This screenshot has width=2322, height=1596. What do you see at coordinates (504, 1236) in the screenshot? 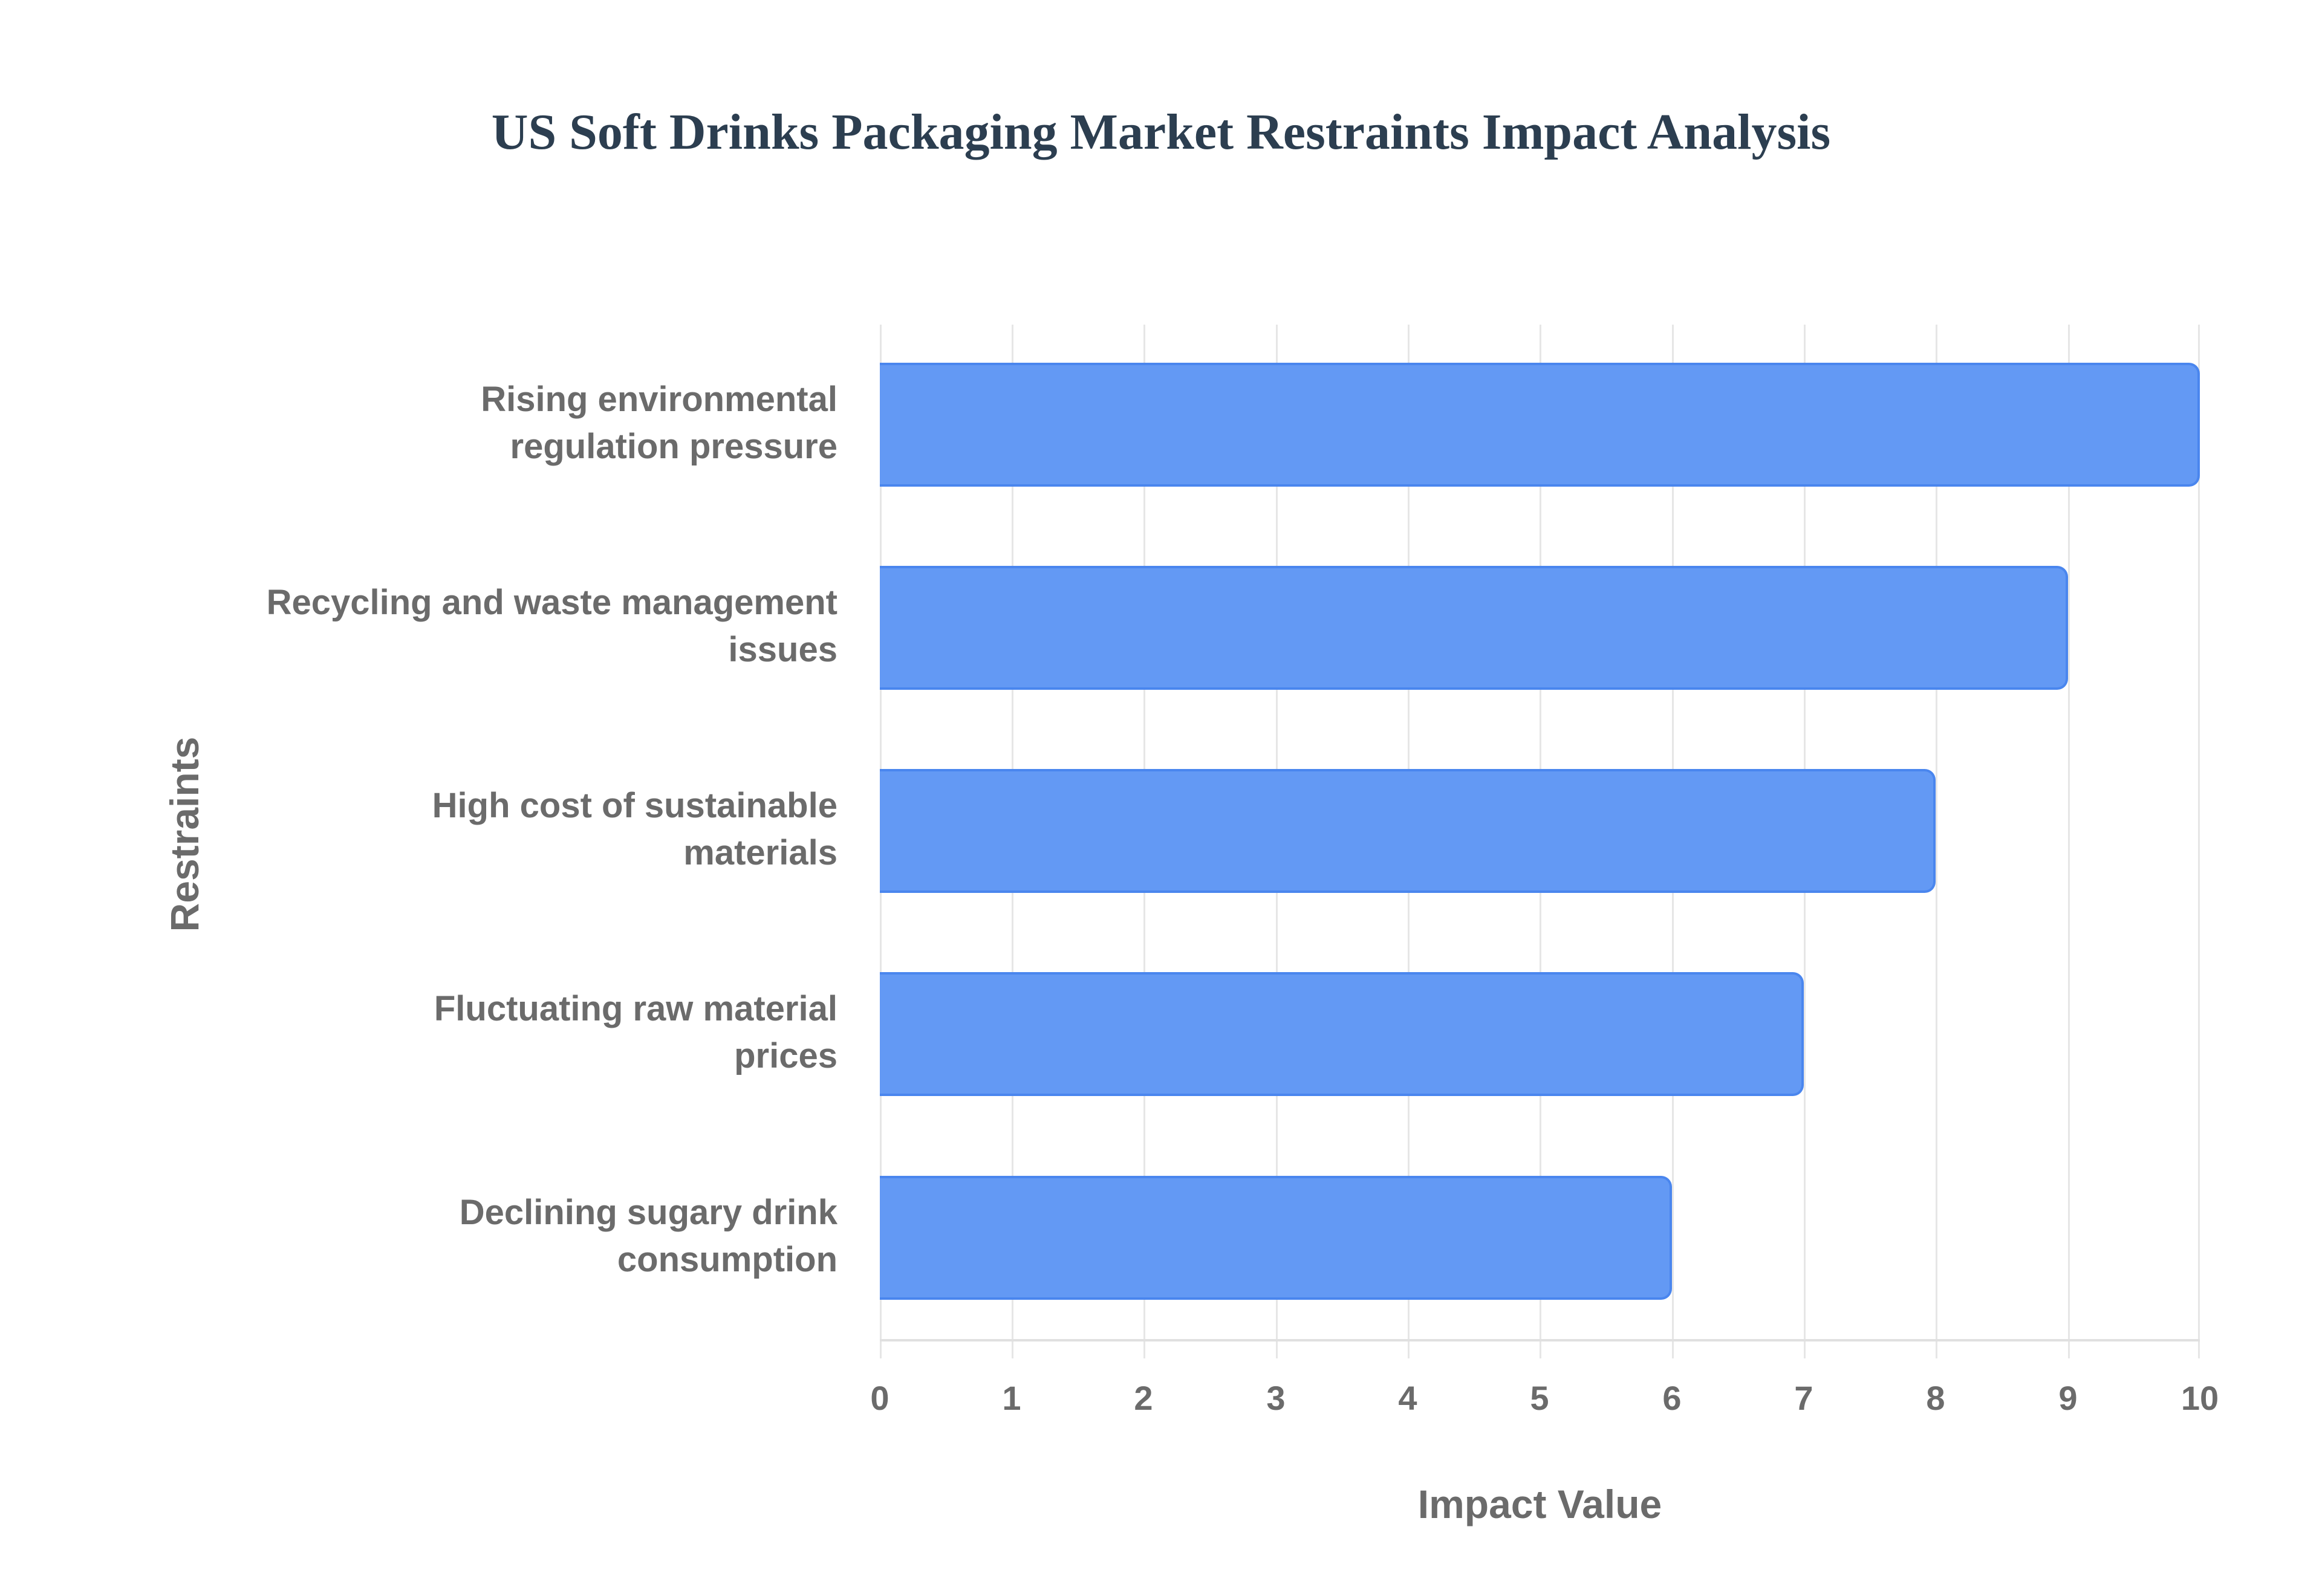
I see `category-label: Declining sugary drink consumption` at bounding box center [504, 1236].